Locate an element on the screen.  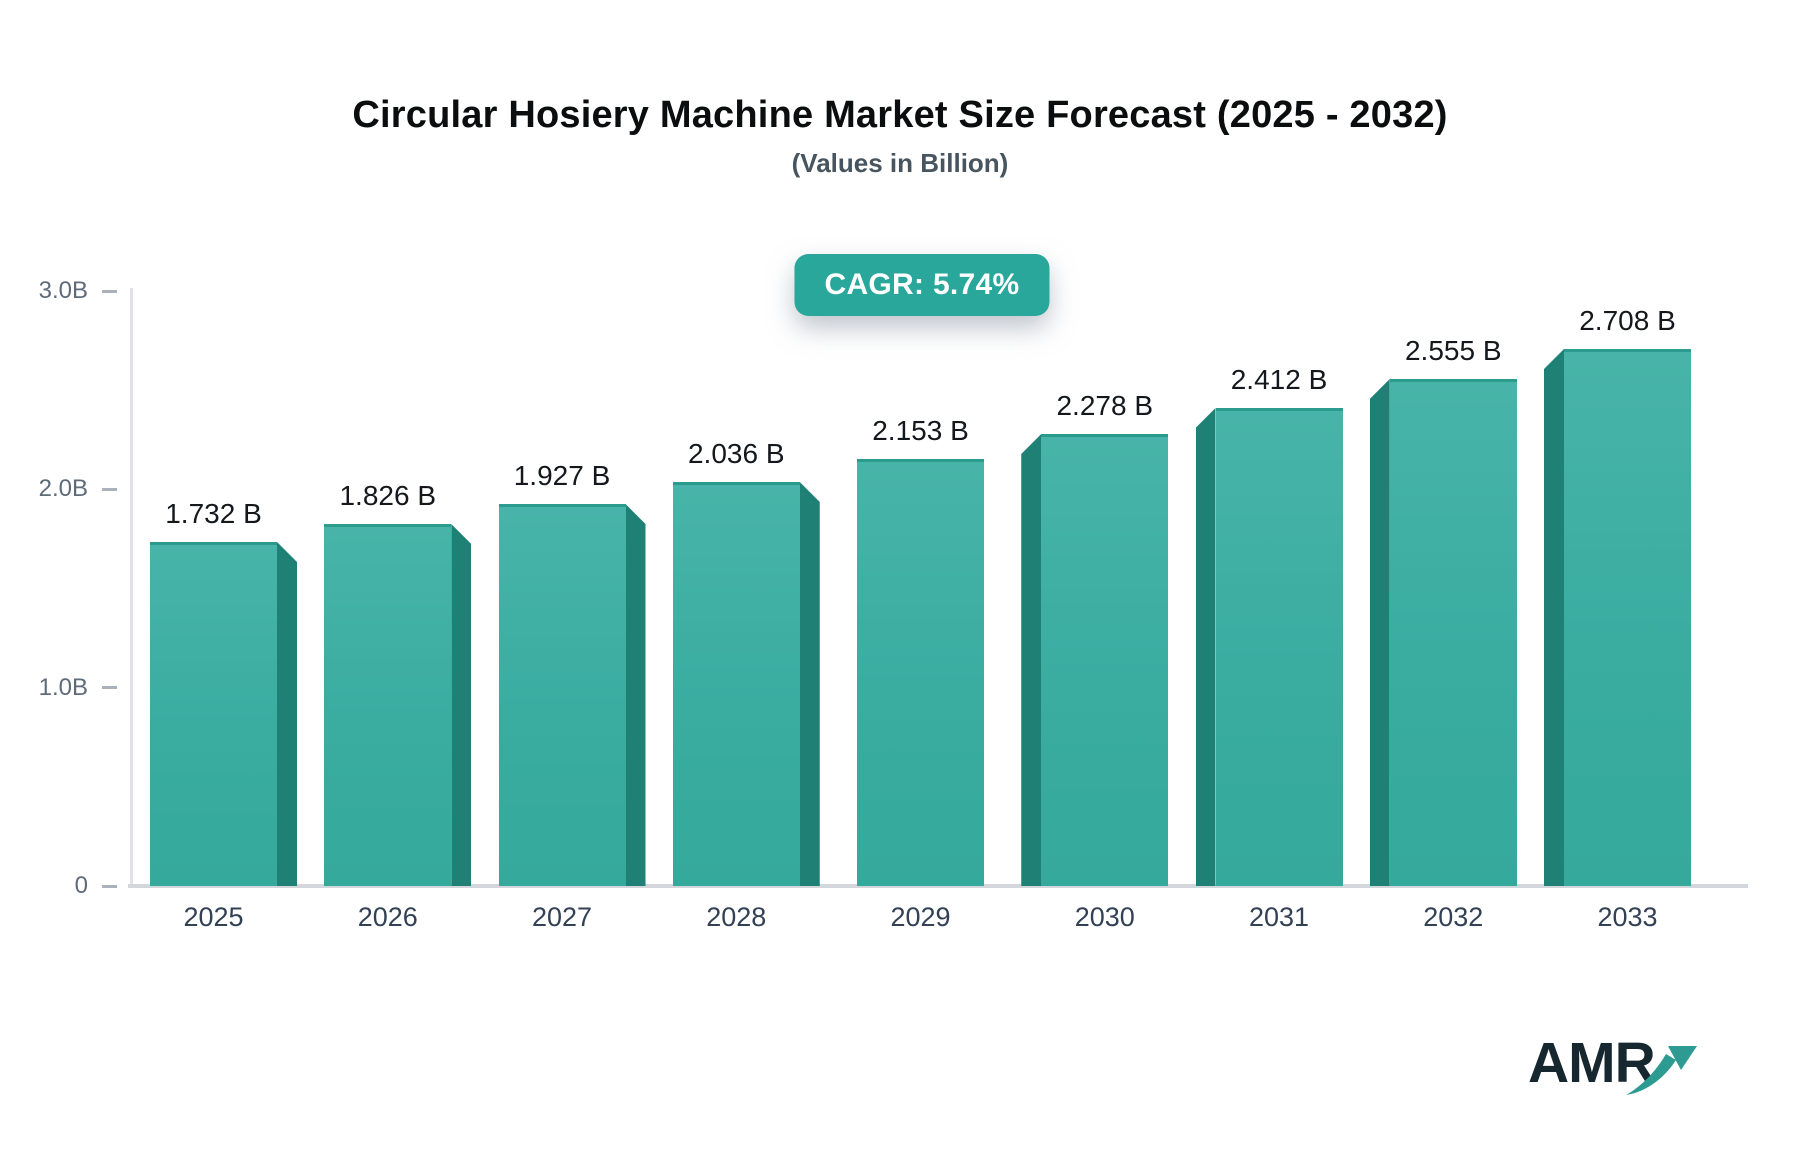
bar-side-2030 is located at coordinates (1031, 660).